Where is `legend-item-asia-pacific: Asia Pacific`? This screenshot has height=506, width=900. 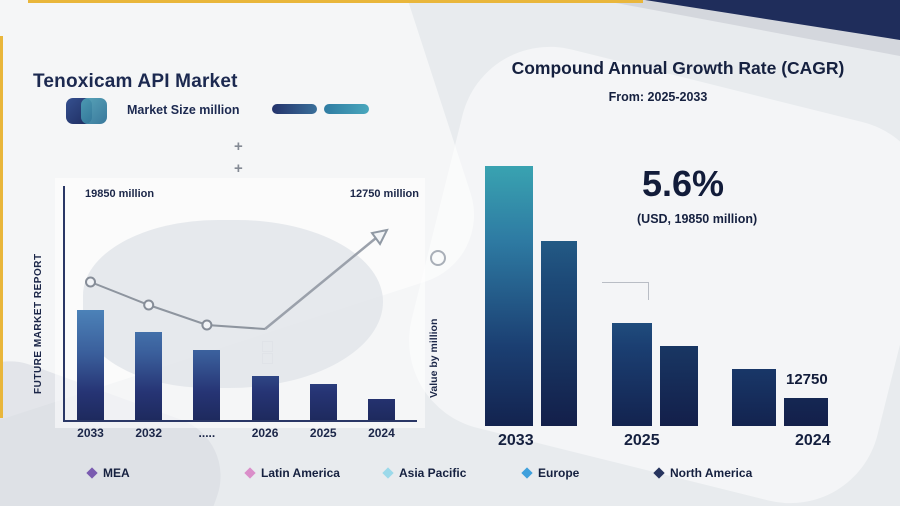
legend-item-asia-pacific: Asia Pacific is located at coordinates (424, 473).